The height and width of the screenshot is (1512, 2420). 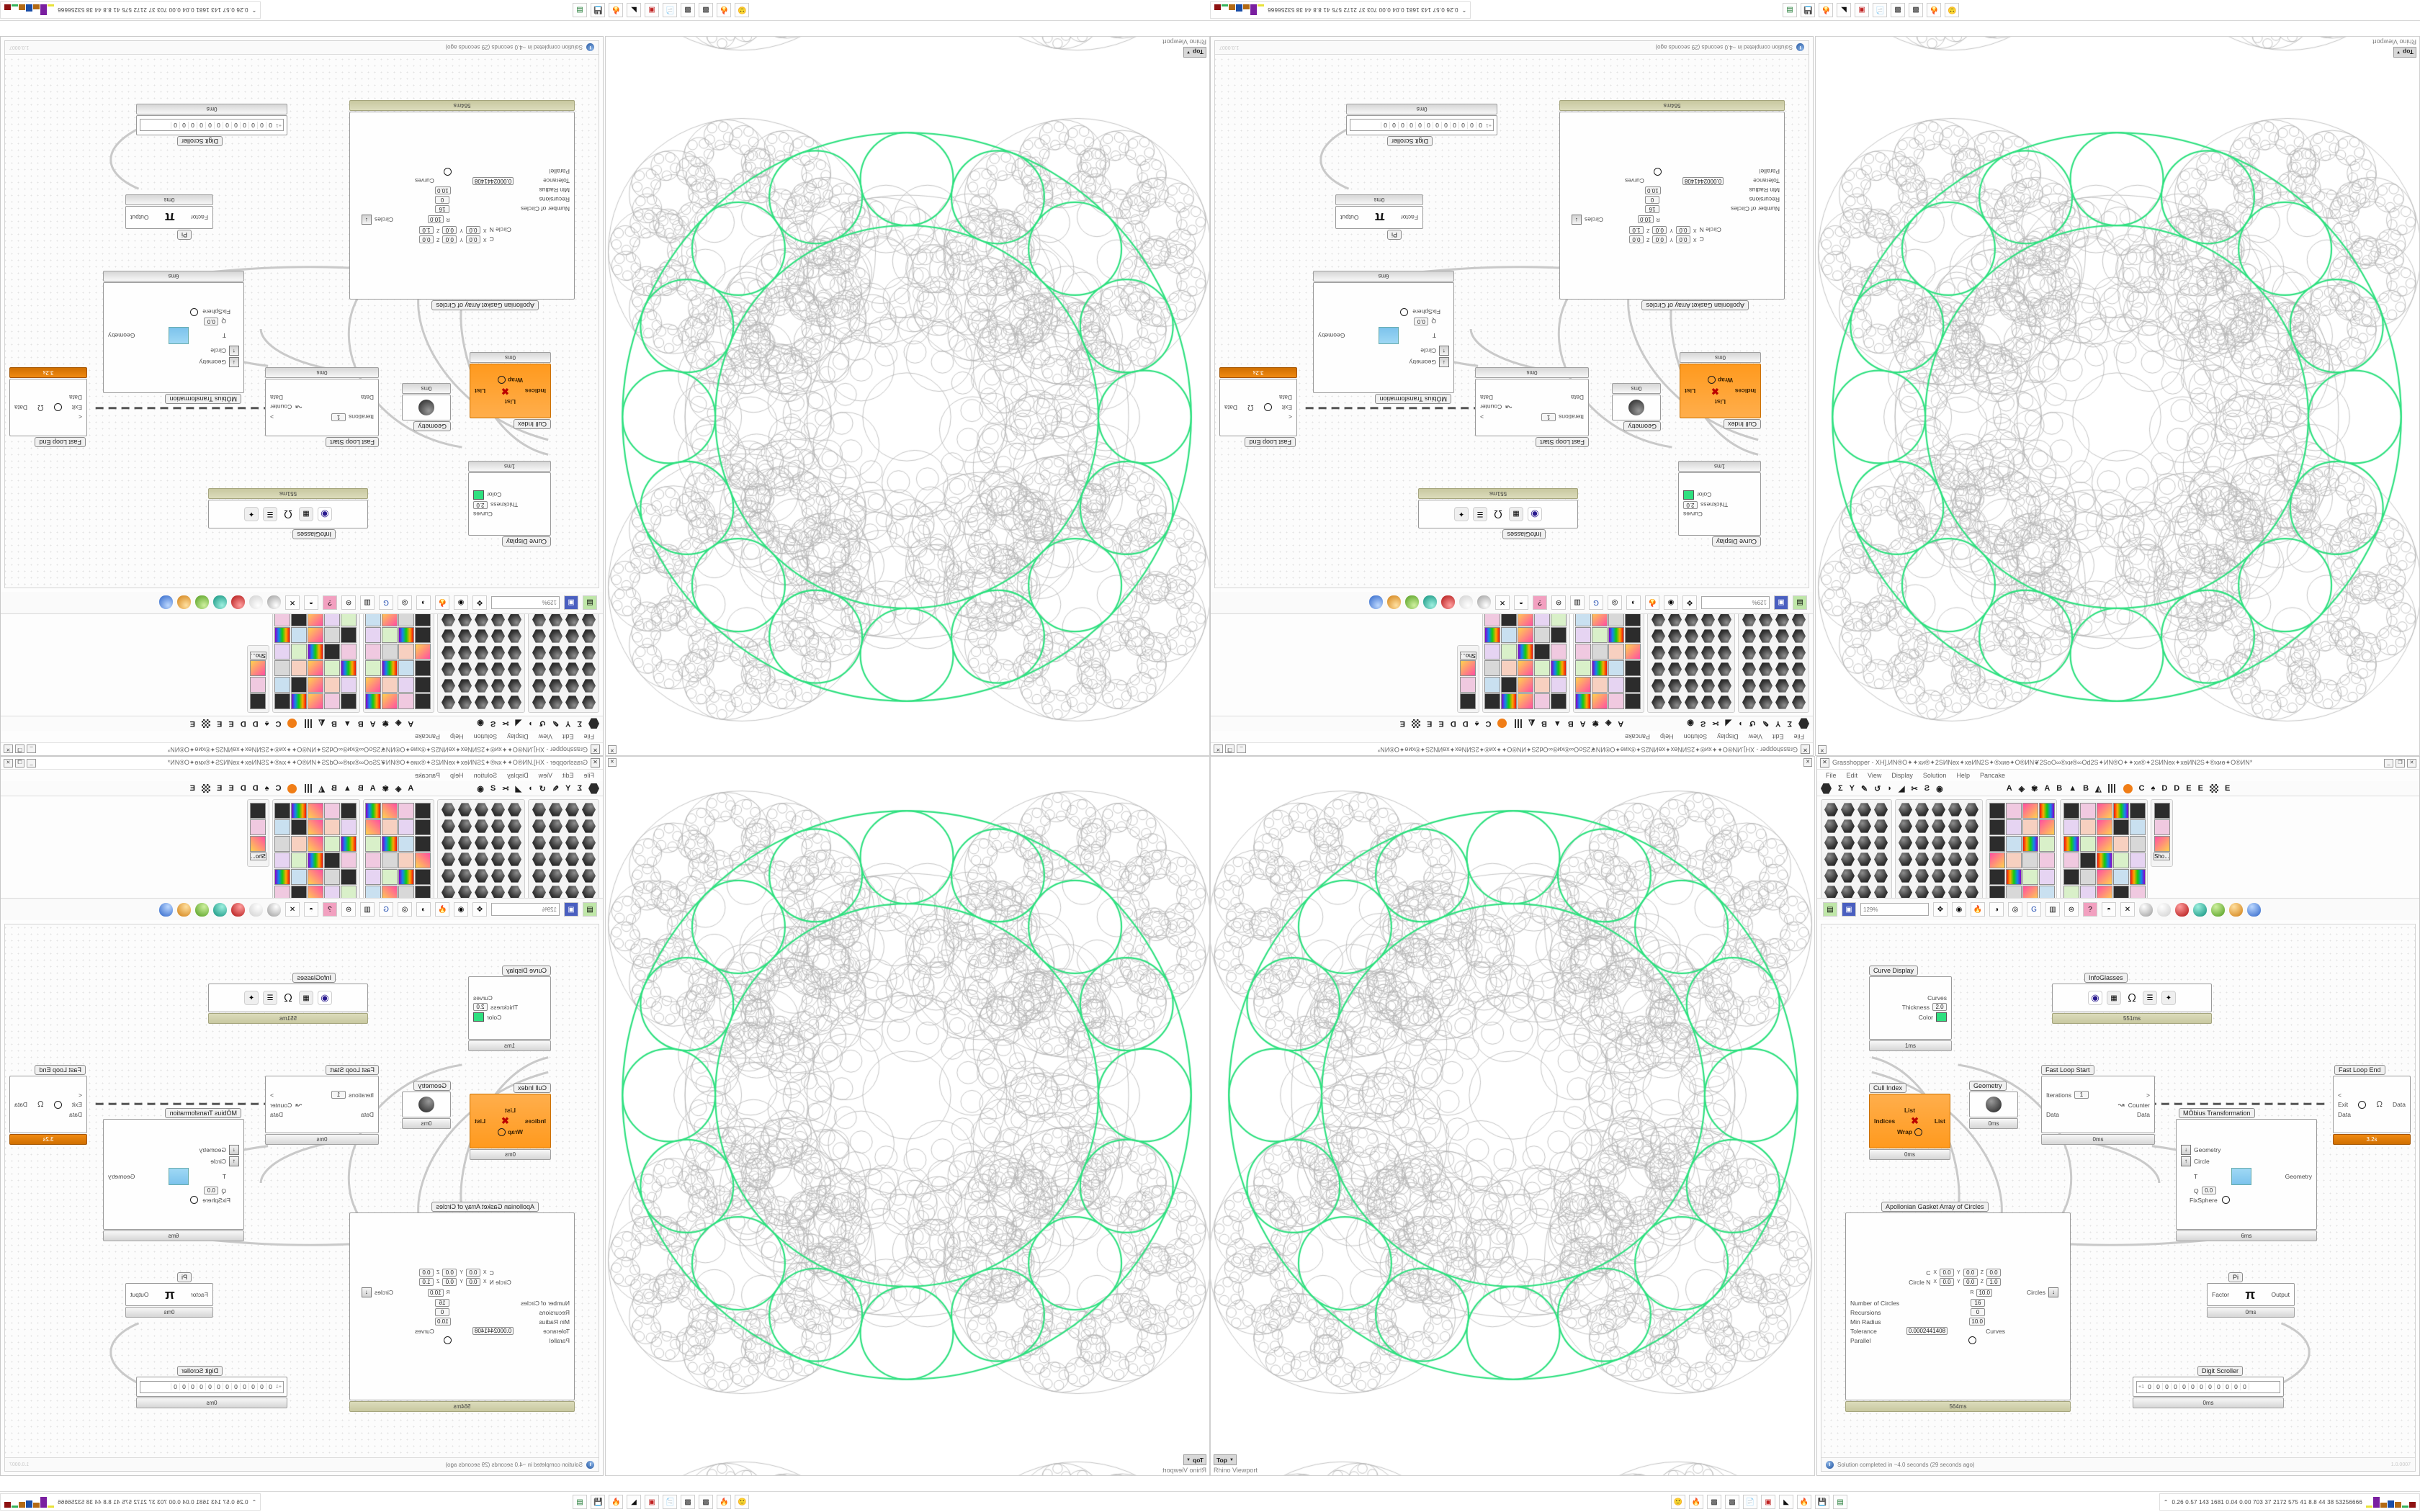 I want to click on node-infoglasses-body: ◉ ▦ ᘯ ☰ ✦, so click(x=2132, y=998).